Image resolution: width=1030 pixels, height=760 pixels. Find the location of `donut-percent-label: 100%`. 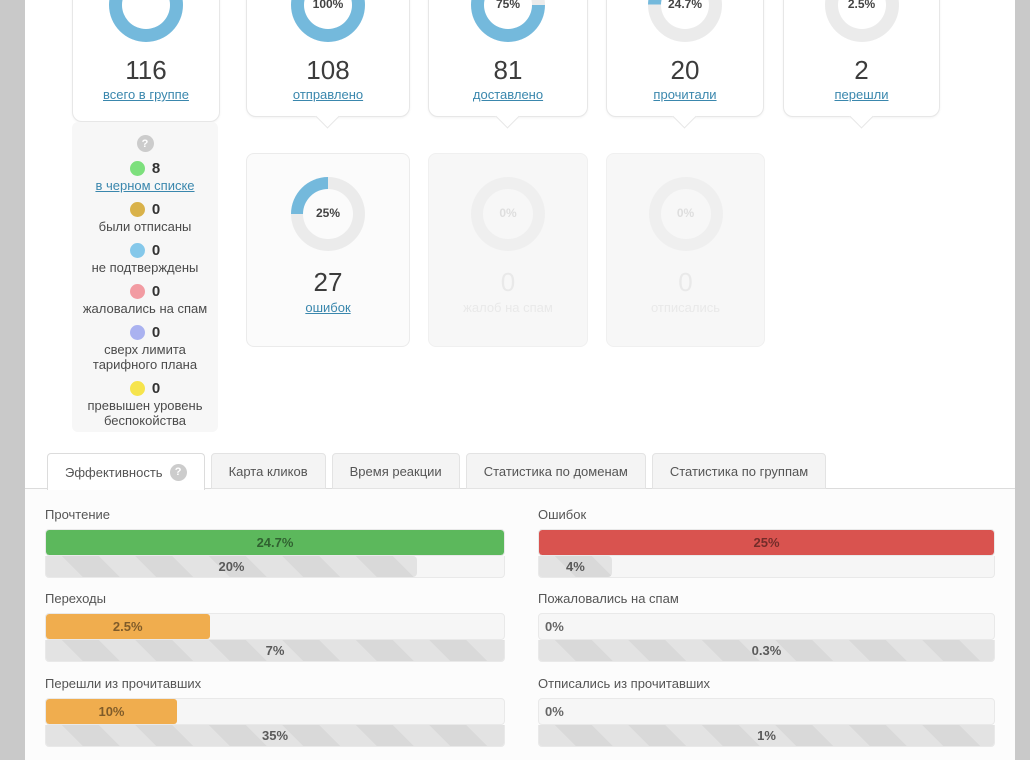

donut-percent-label: 100% is located at coordinates (328, 5).